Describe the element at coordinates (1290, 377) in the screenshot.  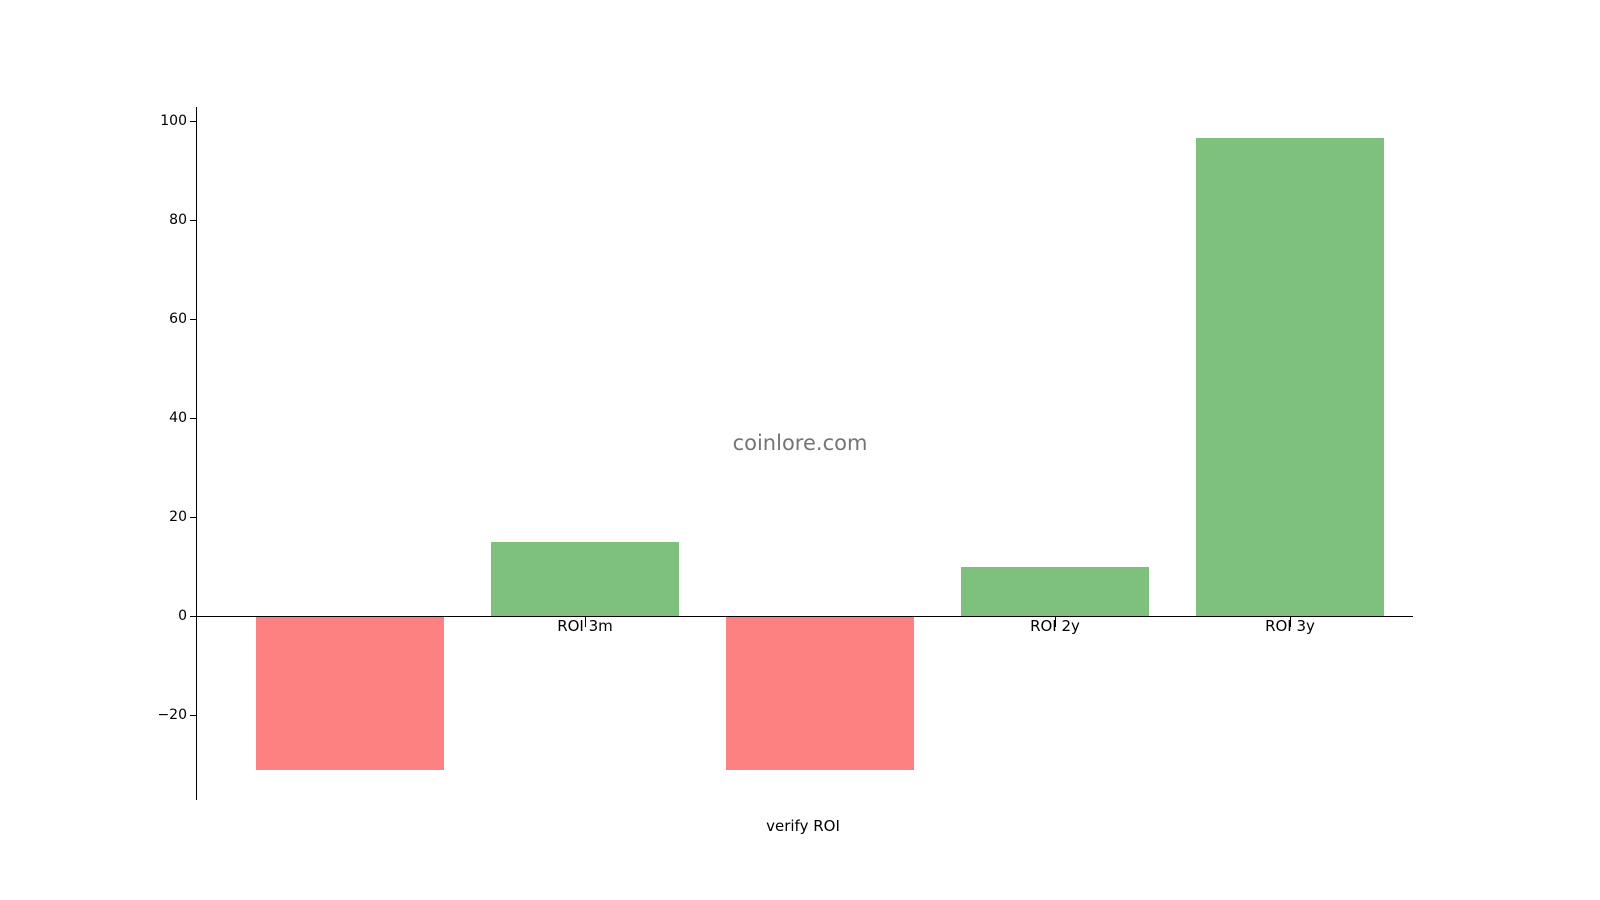
I see `bar-roi-3y` at that location.